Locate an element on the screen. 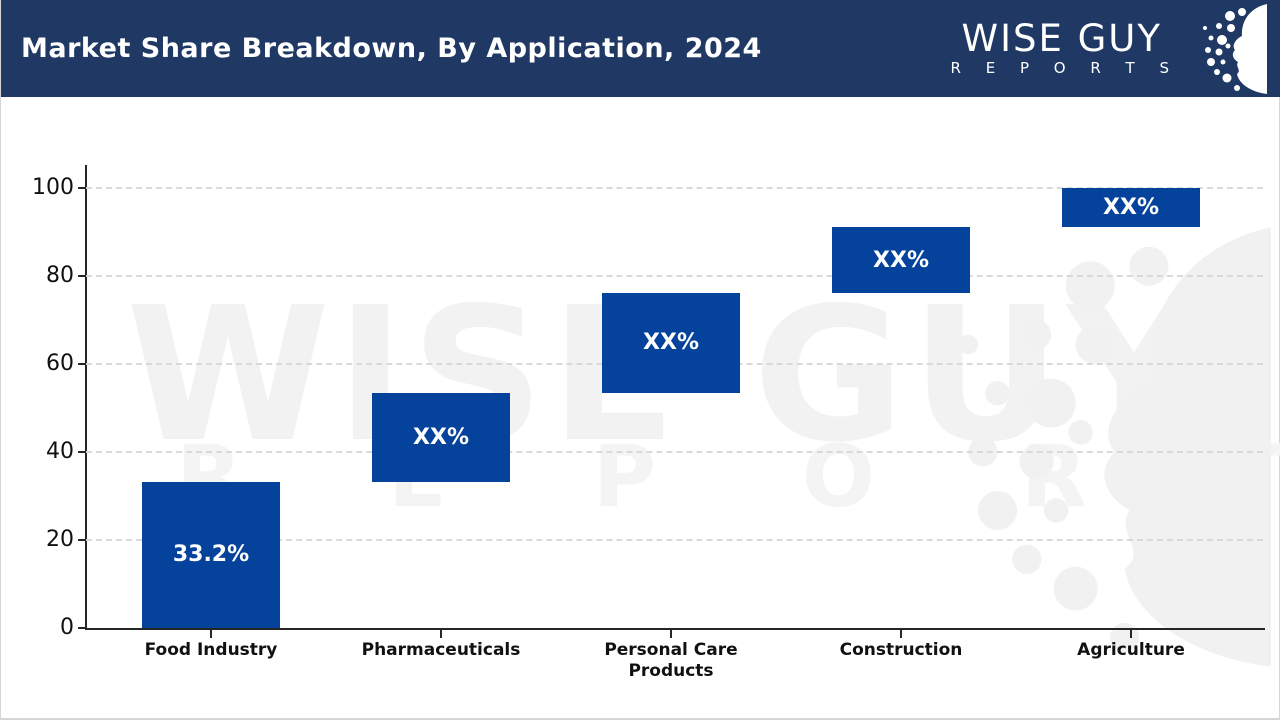 The height and width of the screenshot is (720, 1280). bar-pharmaceuticals: XX% is located at coordinates (441, 437).